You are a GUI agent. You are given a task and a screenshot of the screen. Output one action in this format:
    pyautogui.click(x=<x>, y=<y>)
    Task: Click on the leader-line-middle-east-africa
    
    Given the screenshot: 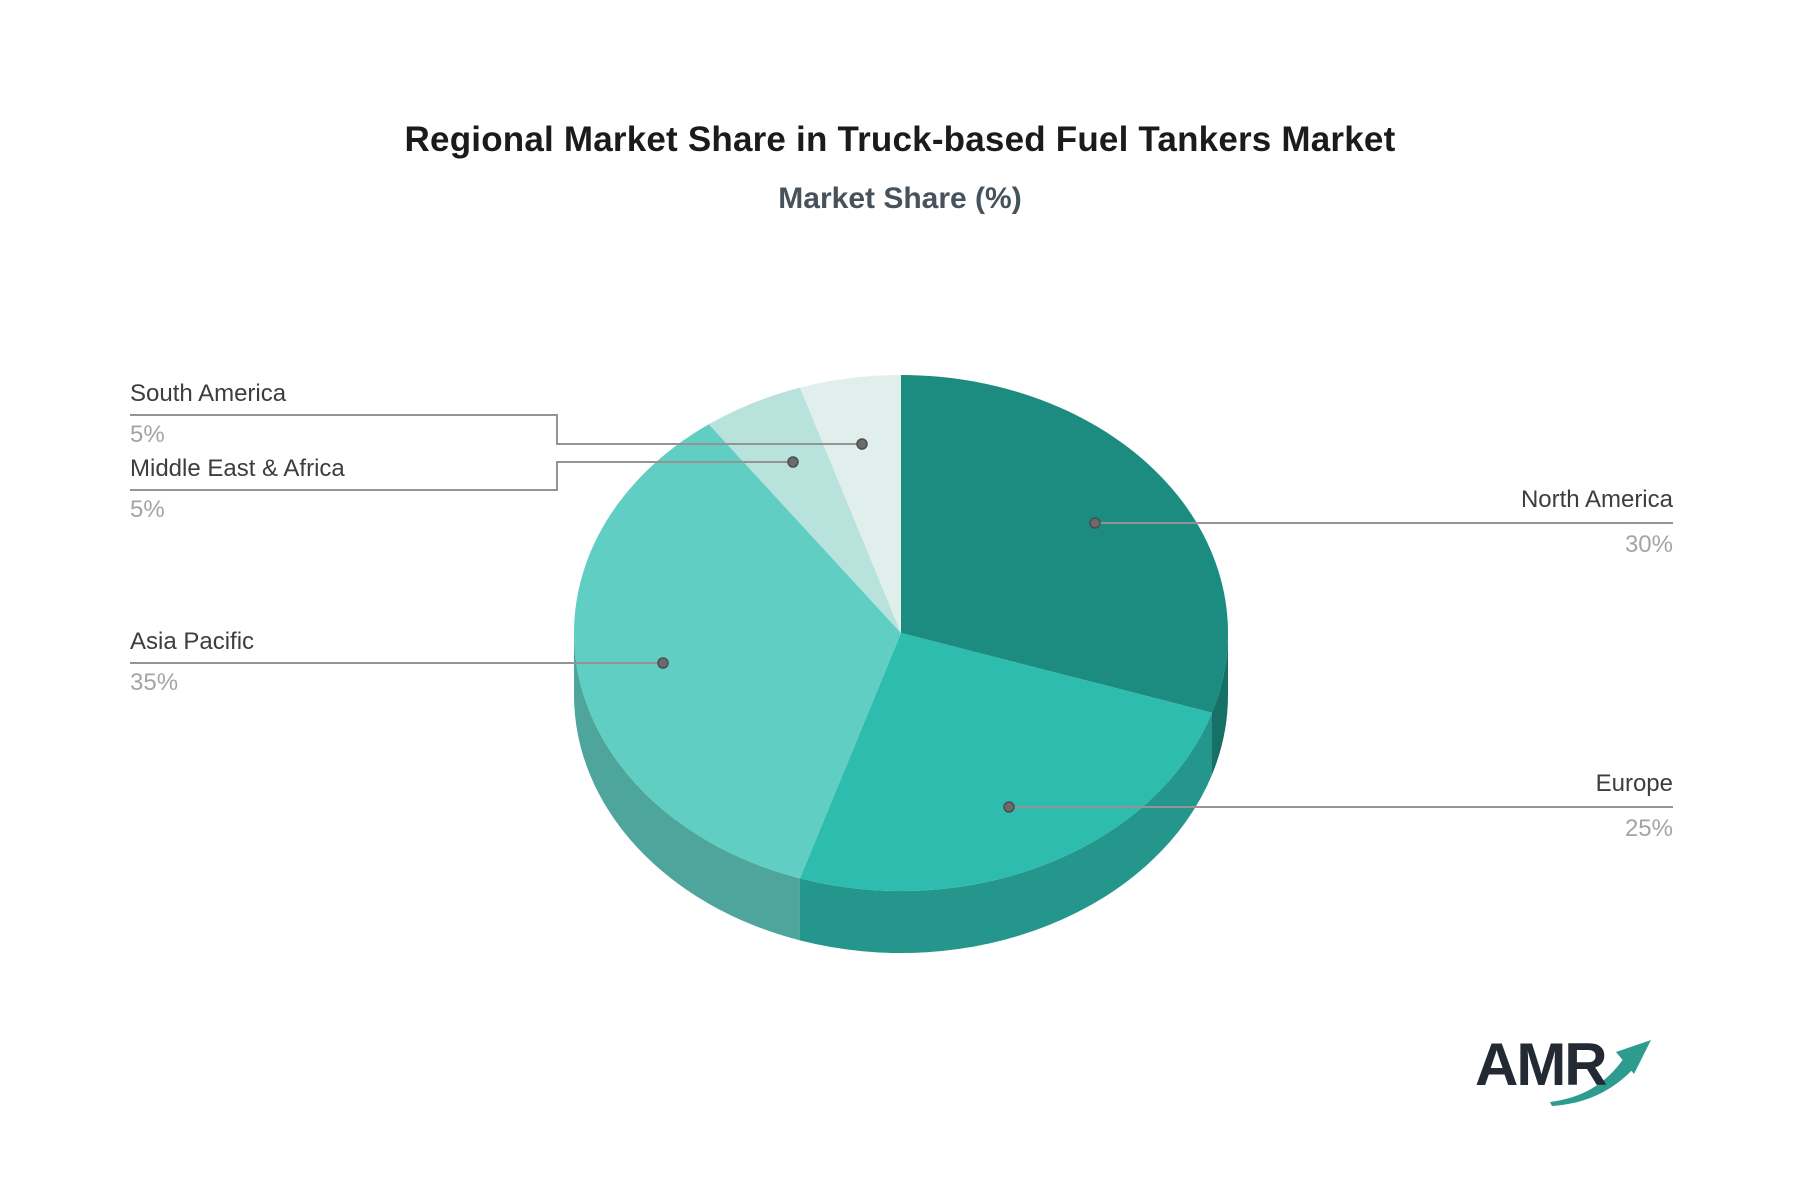 What is the action you would take?
    pyautogui.click(x=461, y=476)
    